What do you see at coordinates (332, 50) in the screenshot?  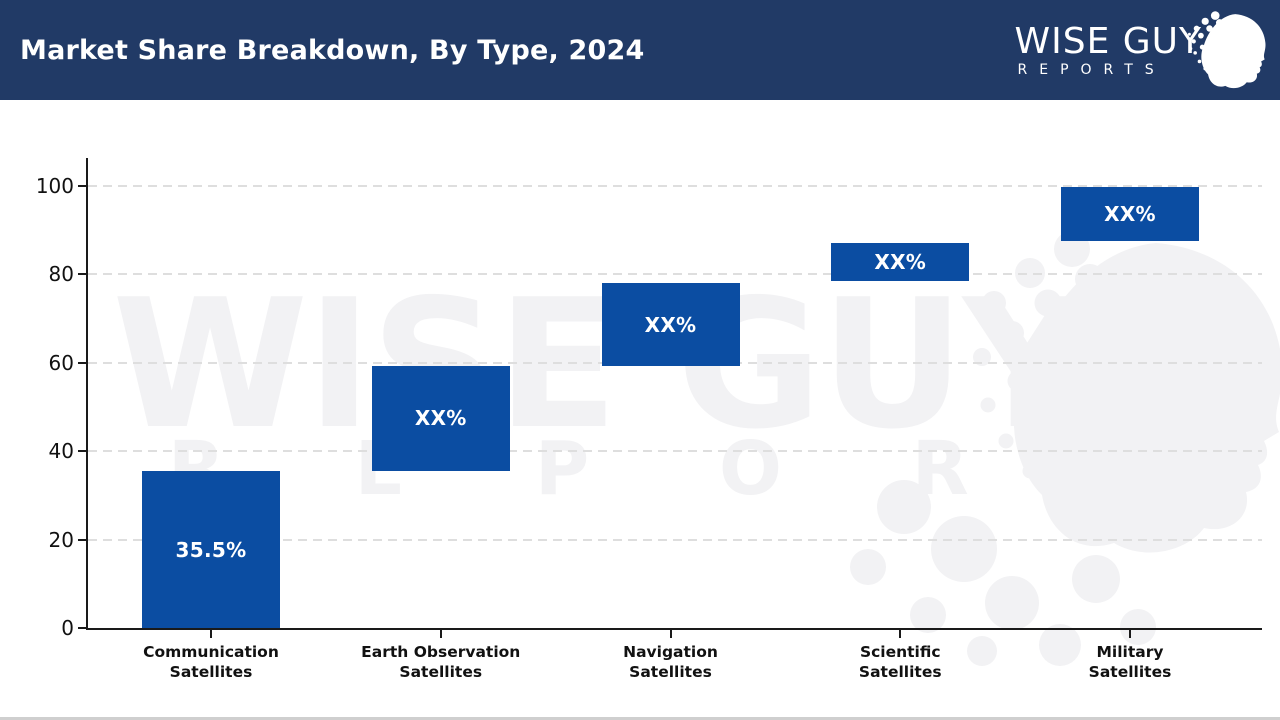 I see `page-title: Market Share Breakdown, By Type, 2024` at bounding box center [332, 50].